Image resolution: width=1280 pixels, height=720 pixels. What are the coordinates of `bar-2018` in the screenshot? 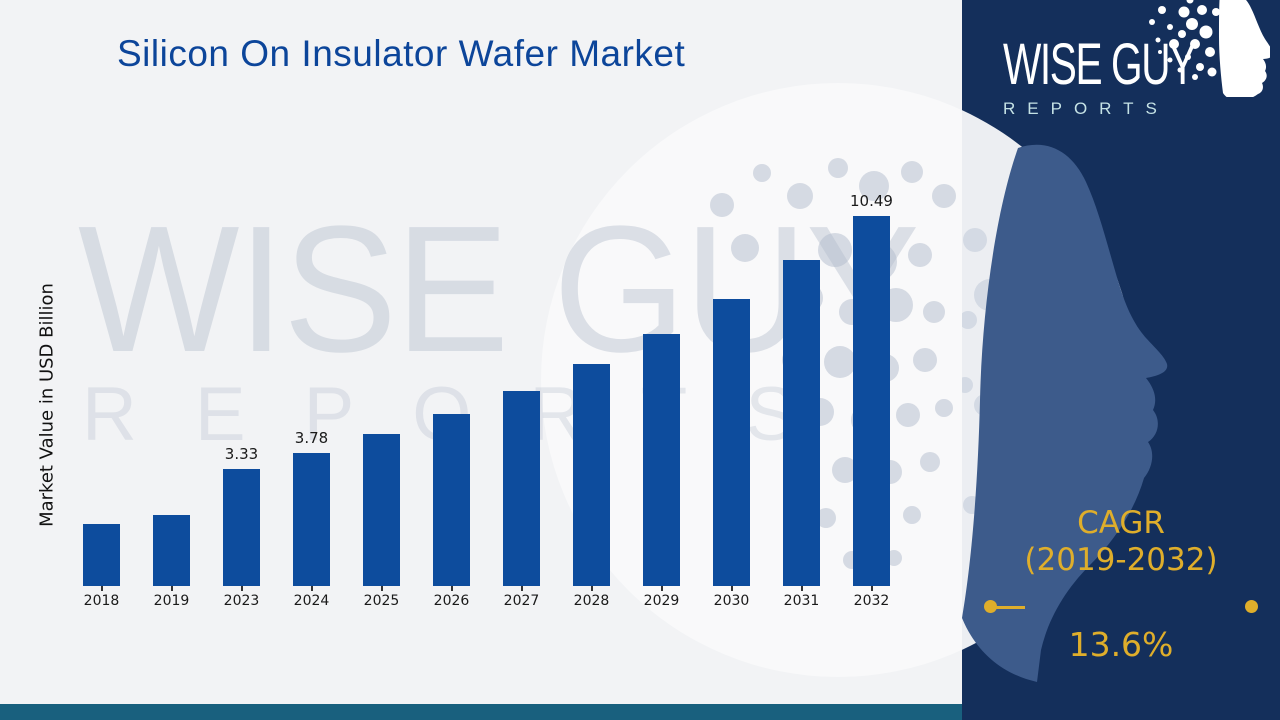 It's located at (101, 555).